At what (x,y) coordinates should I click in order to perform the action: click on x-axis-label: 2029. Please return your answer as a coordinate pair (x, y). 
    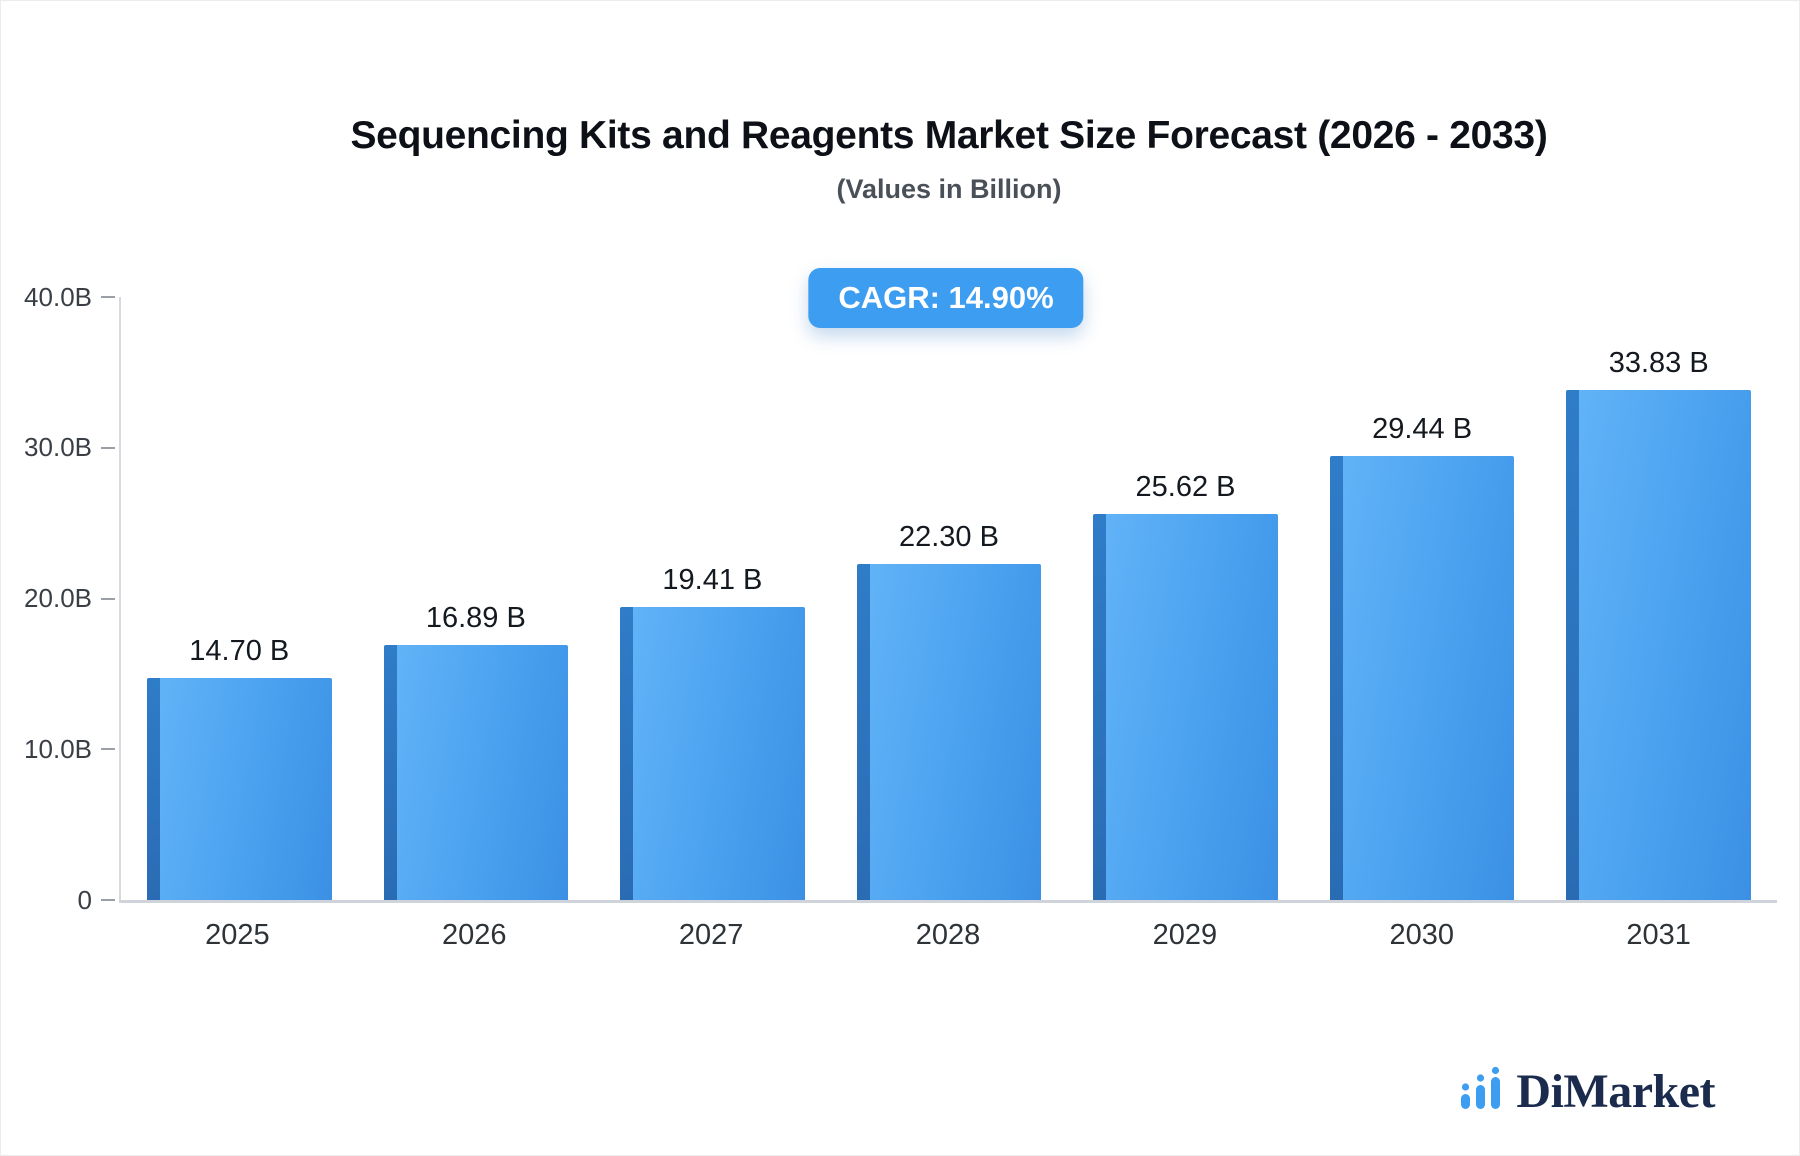
    Looking at the image, I should click on (1185, 935).